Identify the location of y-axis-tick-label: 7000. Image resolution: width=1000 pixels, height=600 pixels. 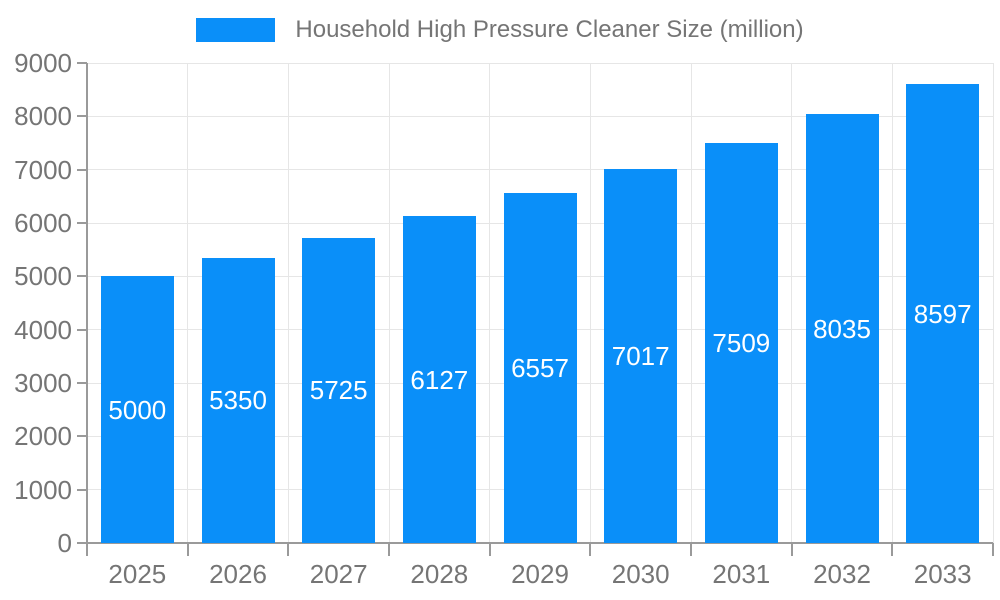
(43, 169).